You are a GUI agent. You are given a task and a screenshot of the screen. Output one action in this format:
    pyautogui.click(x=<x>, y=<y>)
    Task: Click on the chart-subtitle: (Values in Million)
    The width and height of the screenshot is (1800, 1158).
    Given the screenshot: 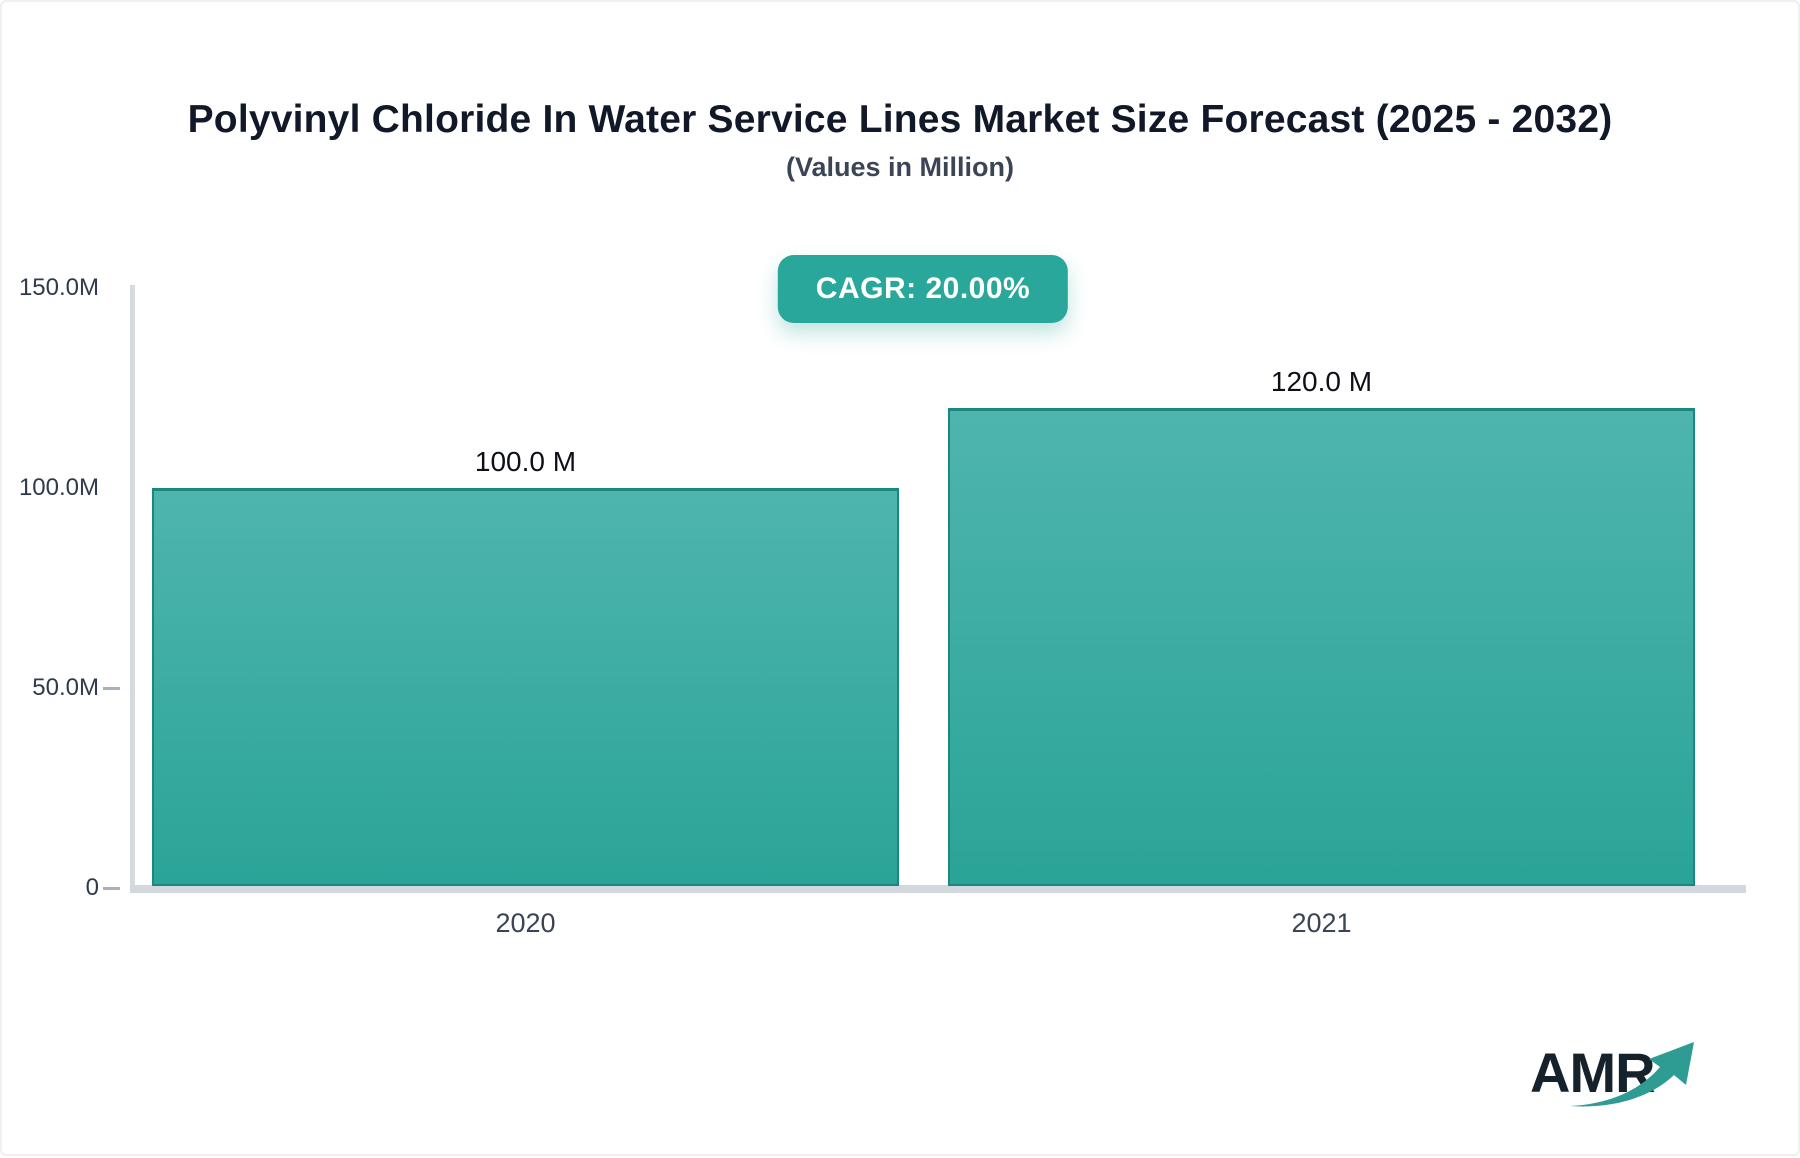 What is the action you would take?
    pyautogui.click(x=900, y=167)
    